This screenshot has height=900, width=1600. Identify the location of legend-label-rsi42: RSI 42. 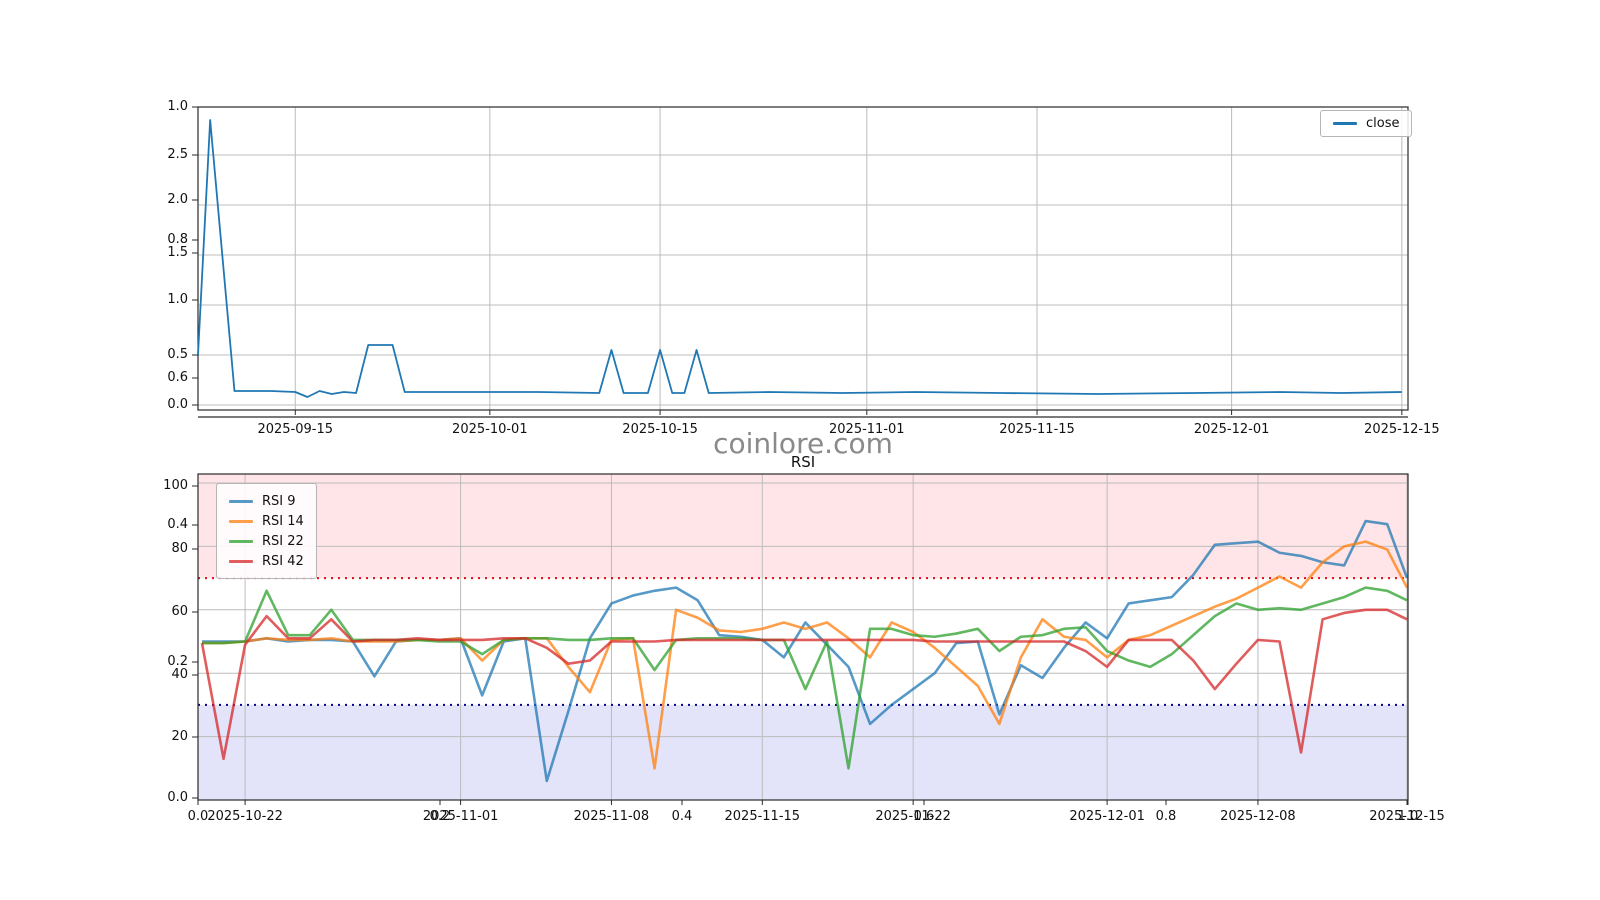
(283, 561).